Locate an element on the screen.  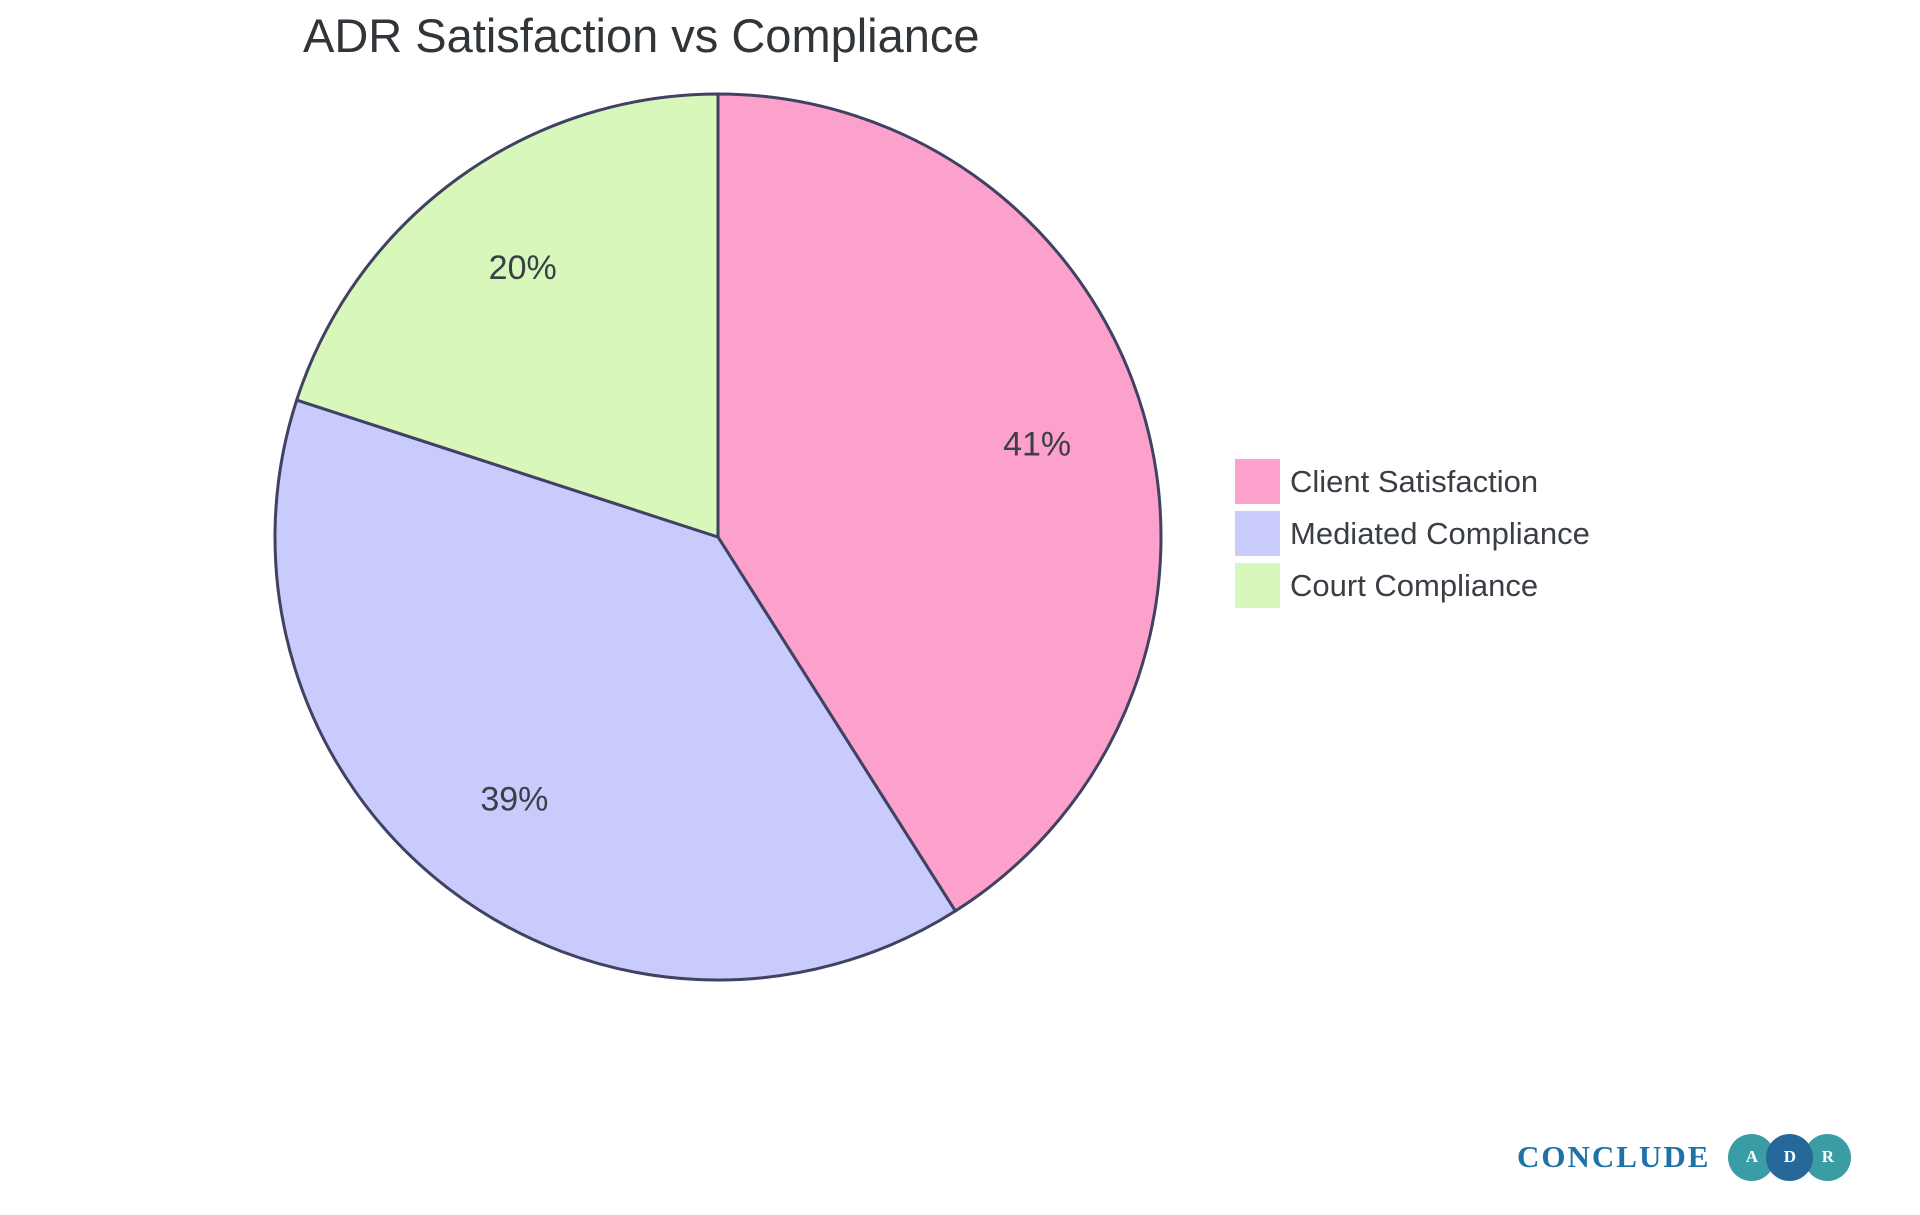
legend-label-mediated-compliance: Mediated Compliance is located at coordinates (1440, 533).